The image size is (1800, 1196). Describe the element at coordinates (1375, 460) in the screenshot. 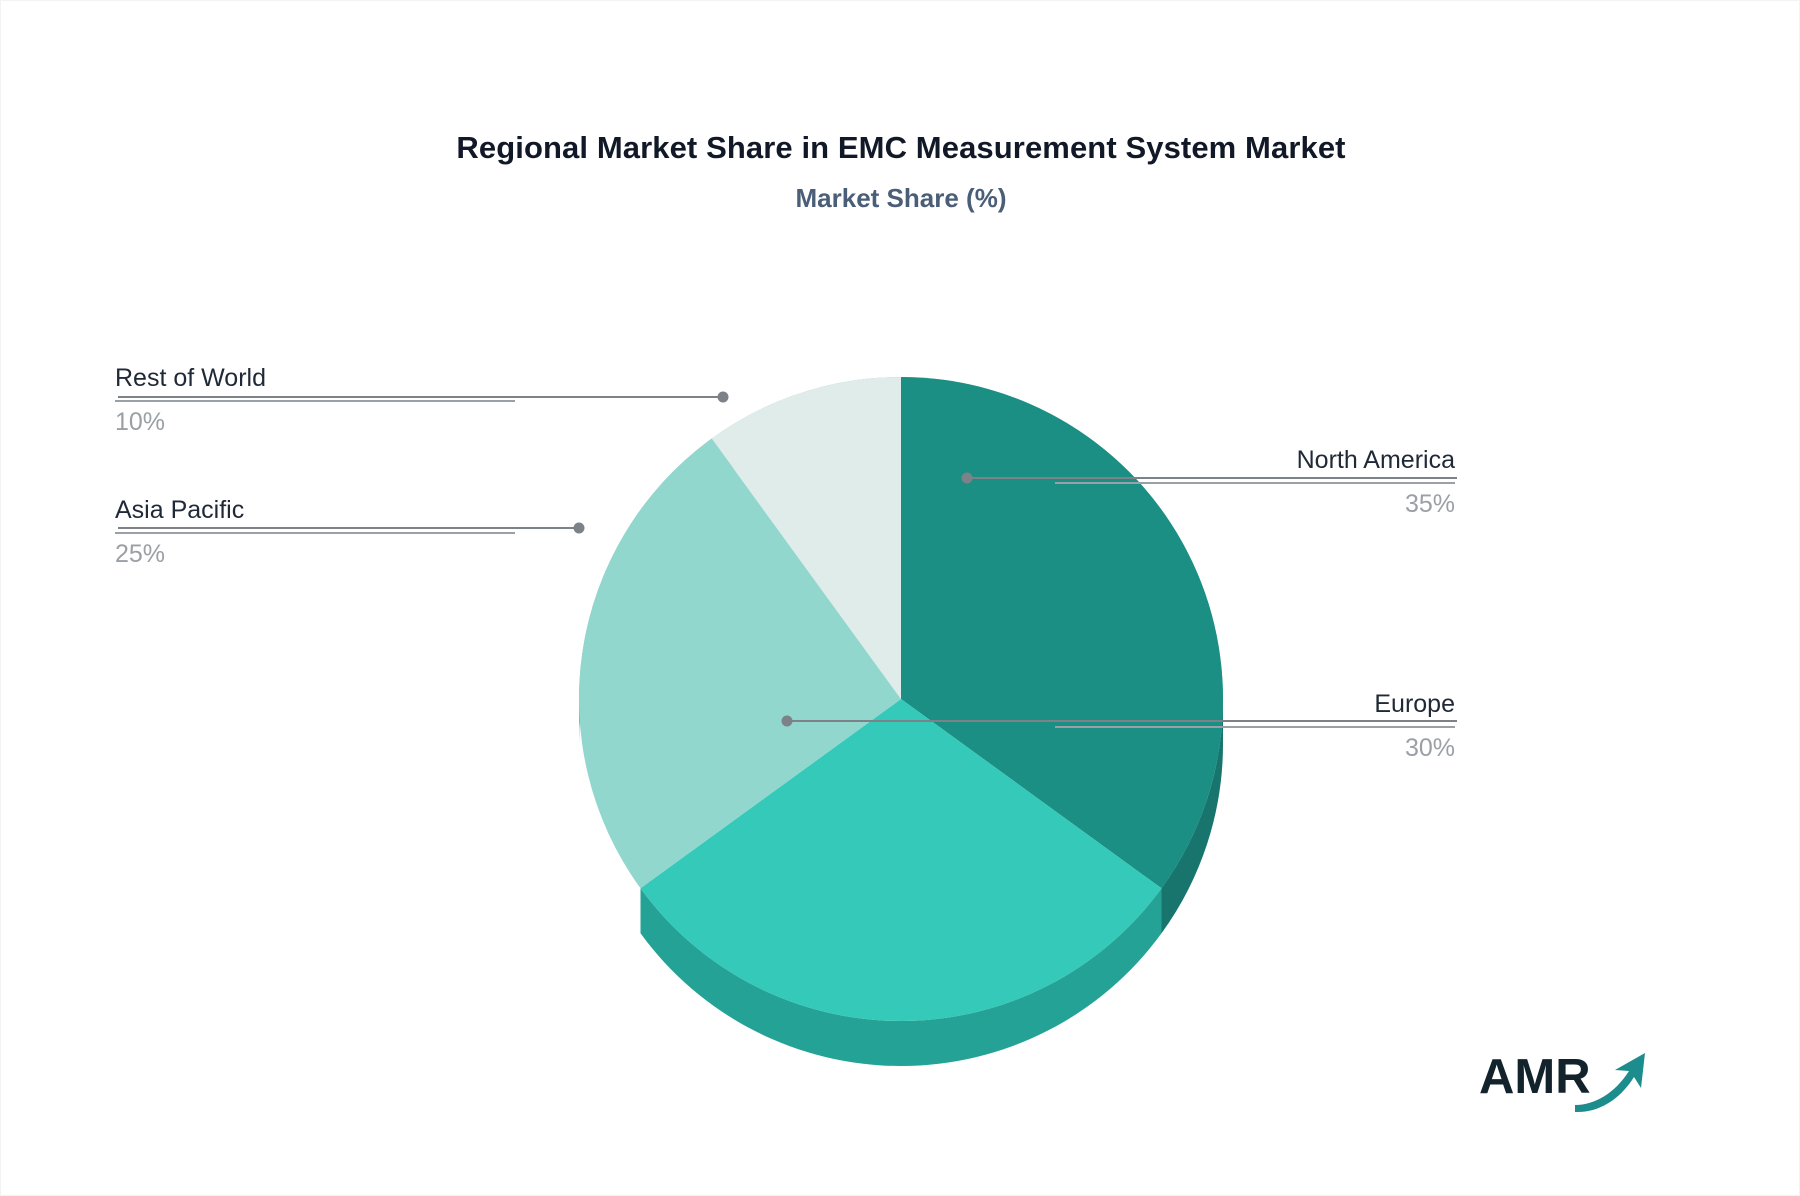

I see `callout-label-north-america: North America` at that location.